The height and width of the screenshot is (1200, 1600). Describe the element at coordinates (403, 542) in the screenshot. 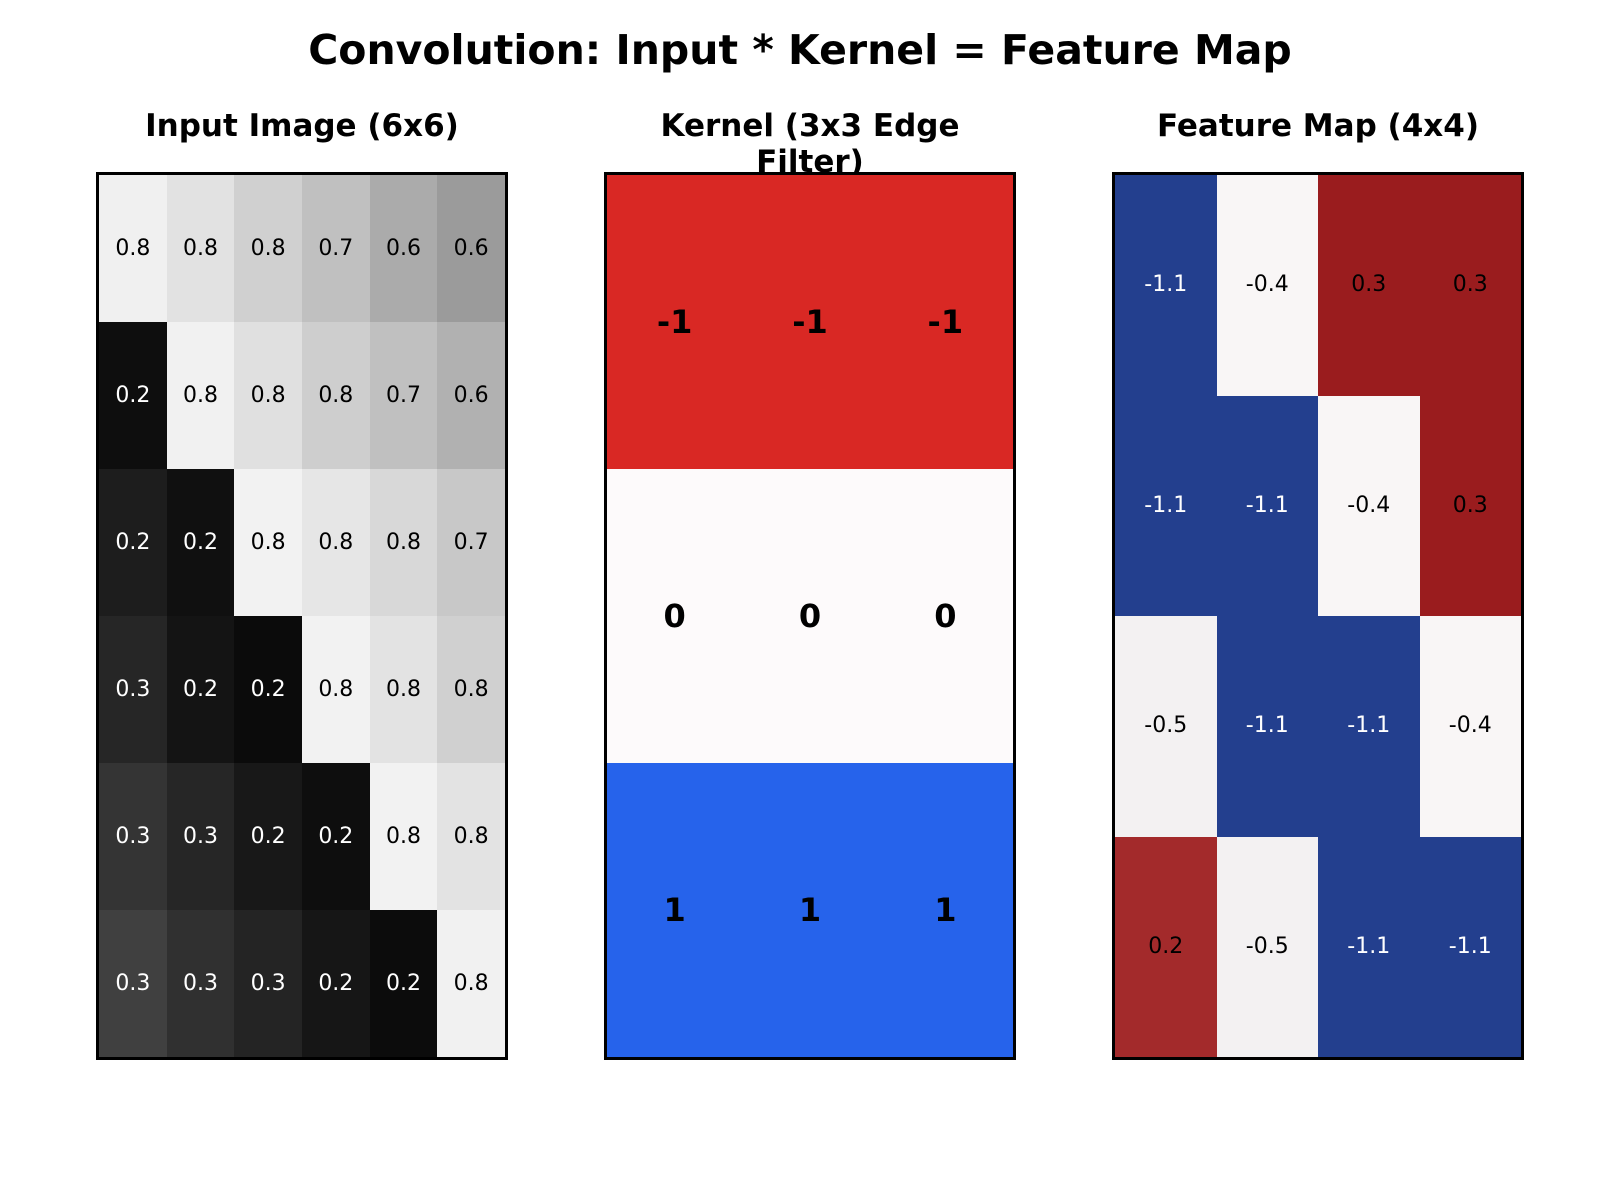

I see `input-cell-r2c4: 0.8` at that location.